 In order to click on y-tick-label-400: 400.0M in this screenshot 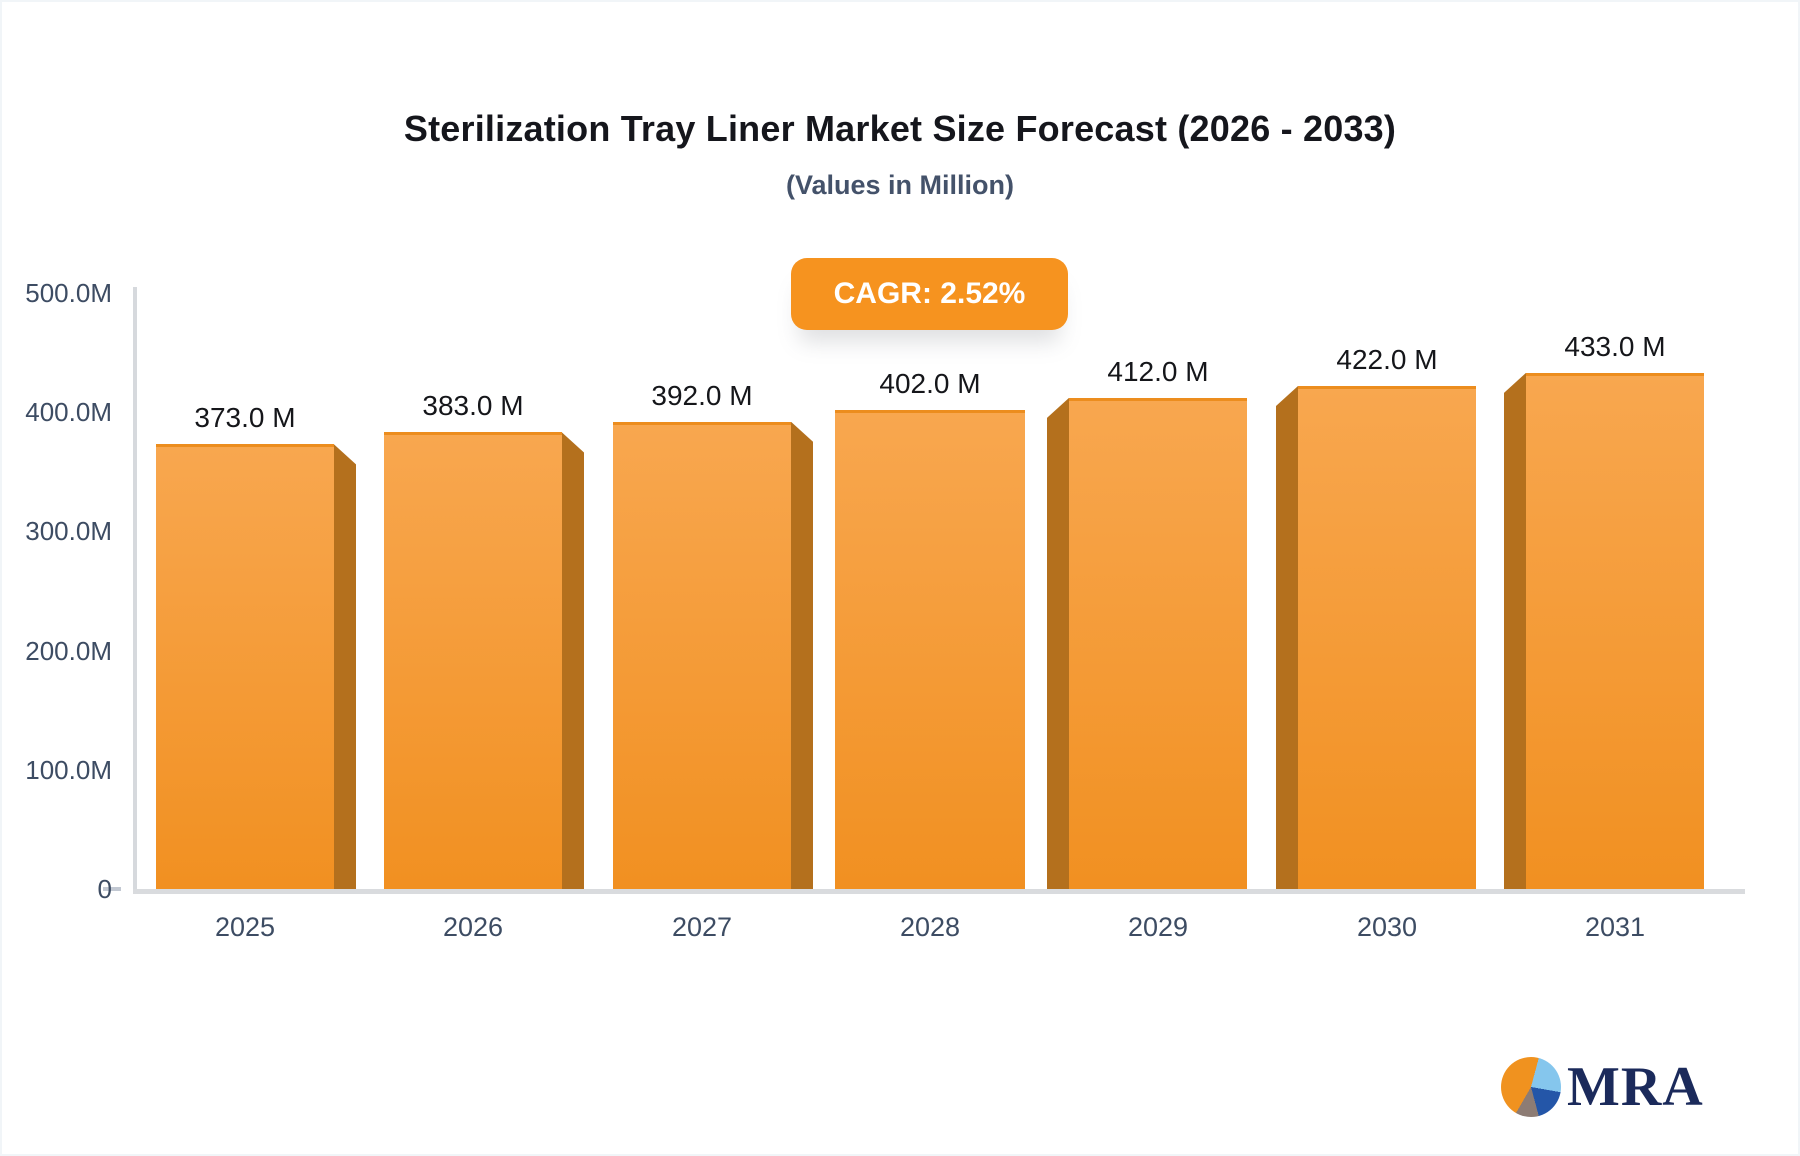, I will do `click(68, 412)`.